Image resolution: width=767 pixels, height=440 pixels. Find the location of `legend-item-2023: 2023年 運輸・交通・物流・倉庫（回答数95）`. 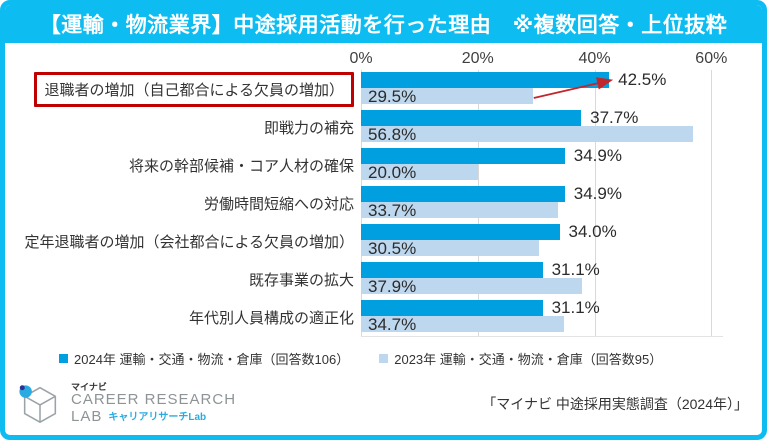

legend-item-2023: 2023年 運輸・交通・物流・倉庫（回答数95） is located at coordinates (520, 358).